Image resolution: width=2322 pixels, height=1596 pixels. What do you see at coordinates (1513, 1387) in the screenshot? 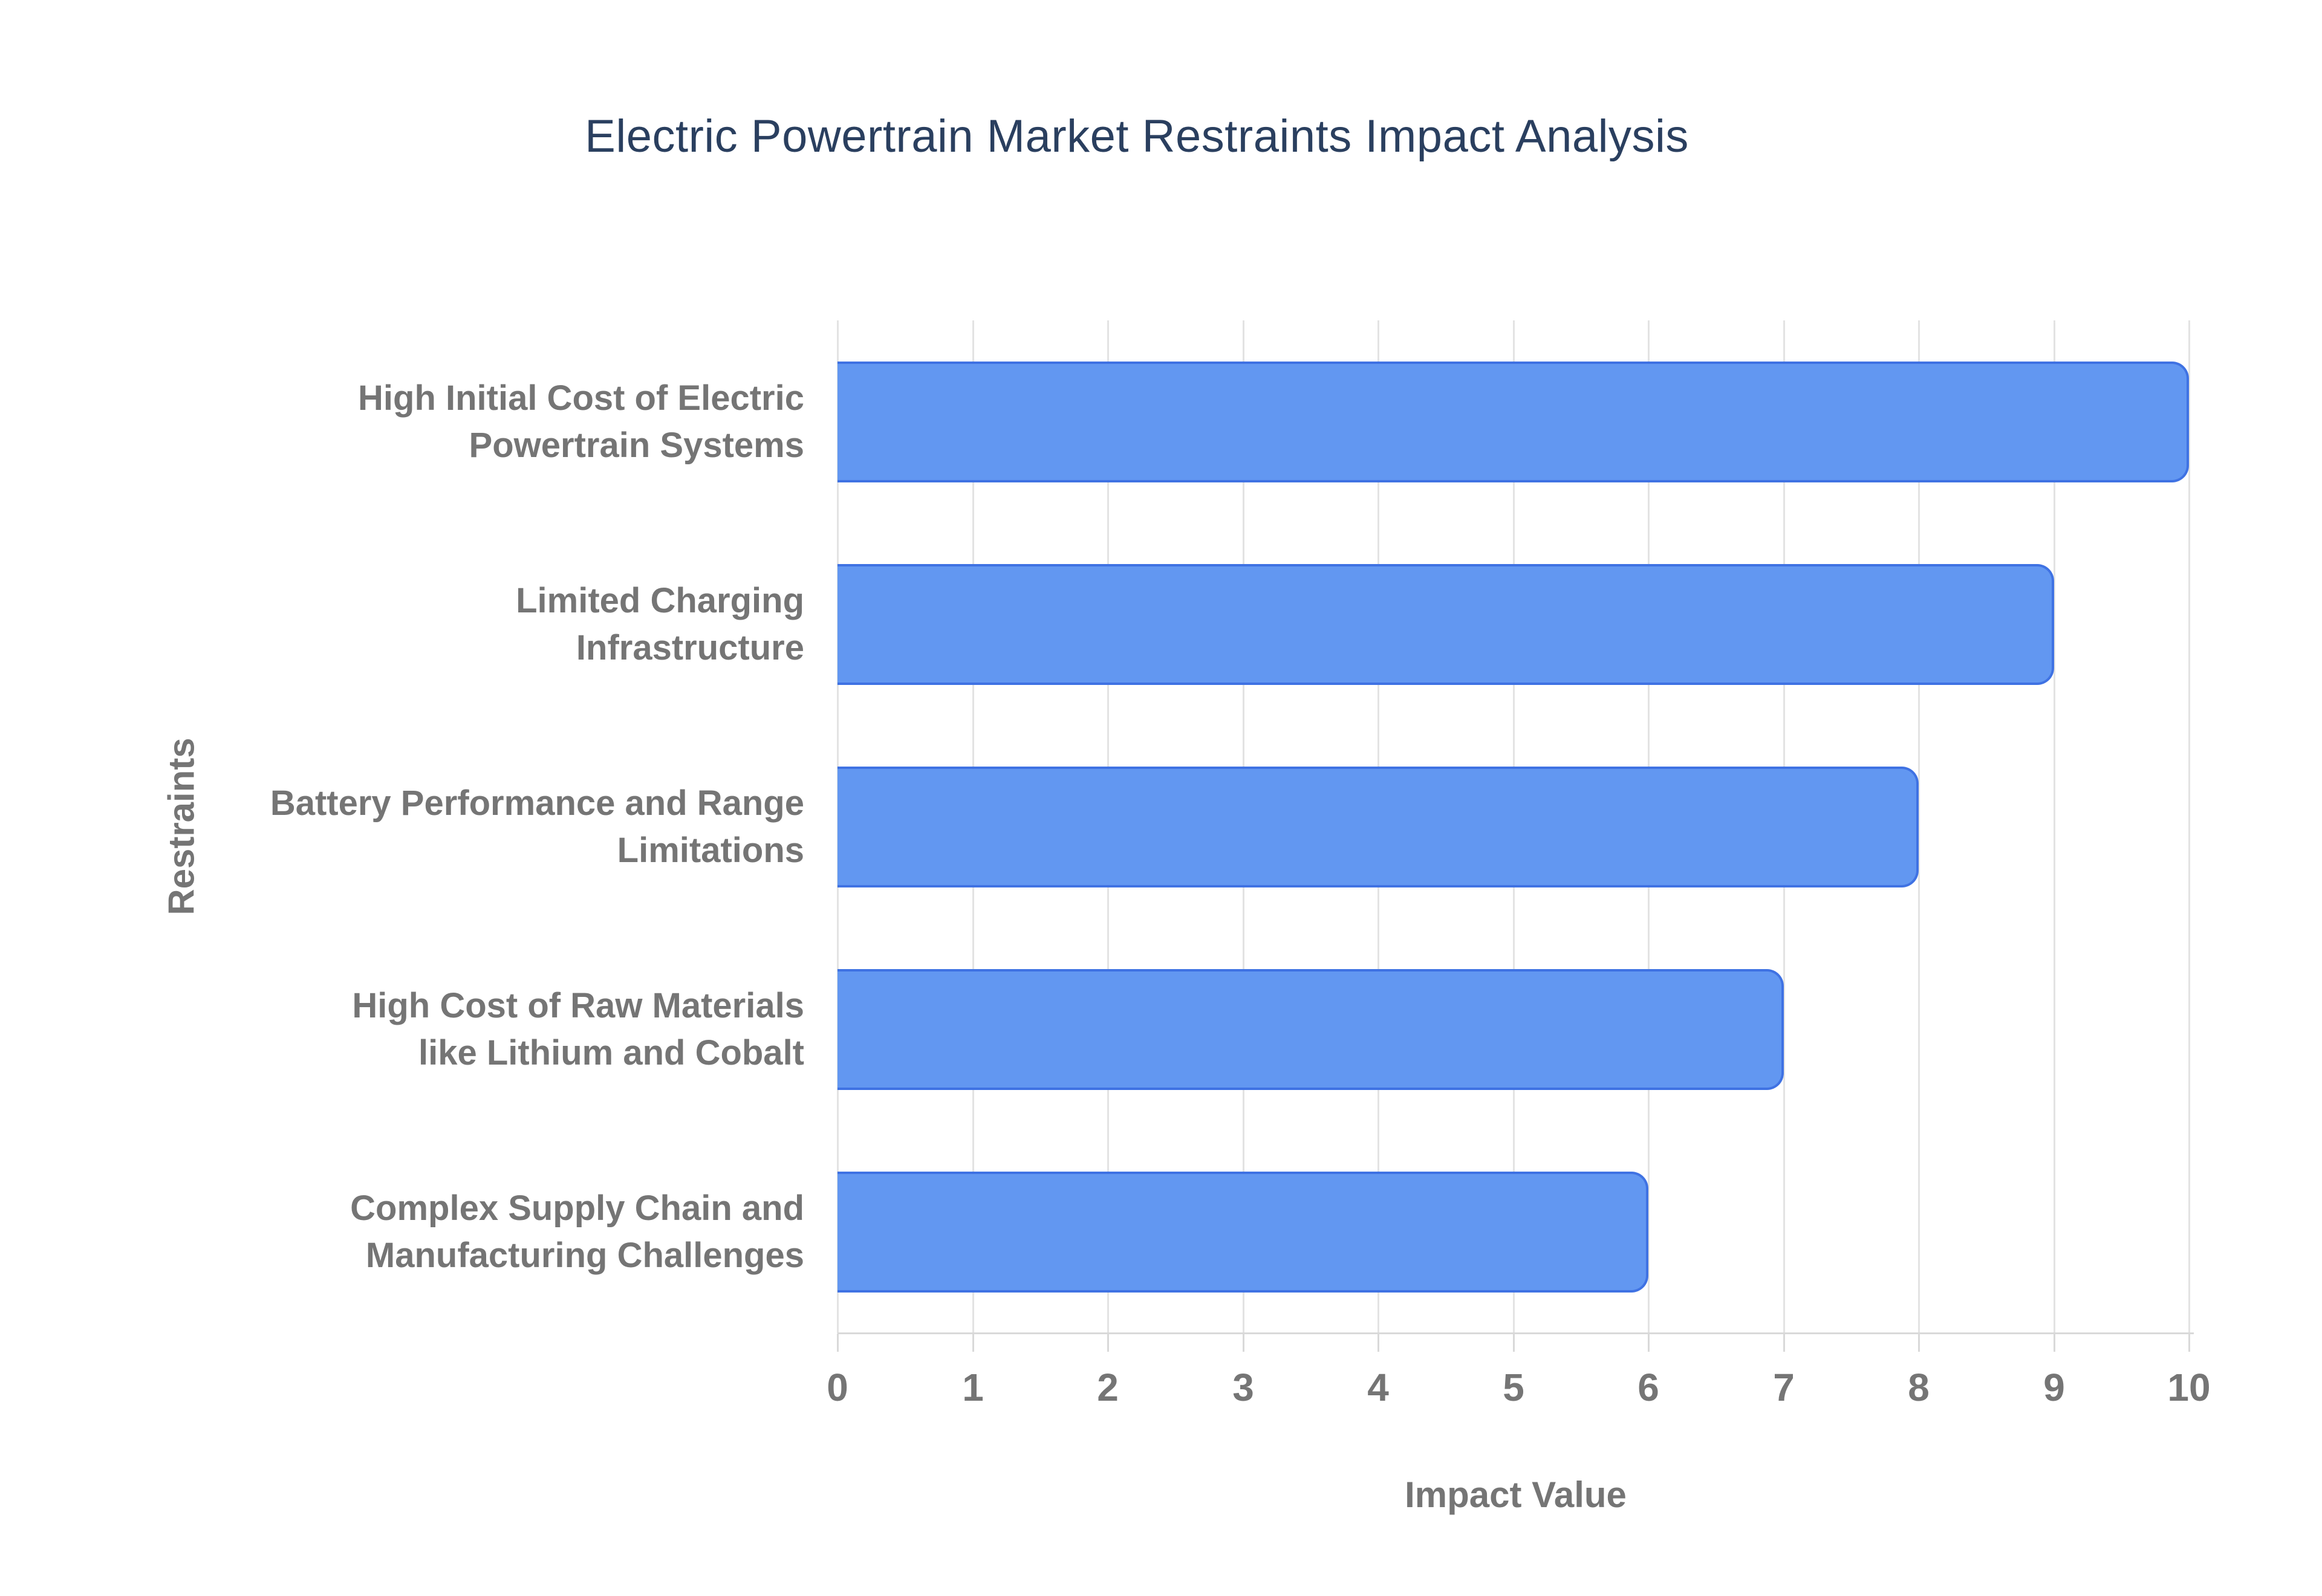
I see `x-tick-label: 5` at bounding box center [1513, 1387].